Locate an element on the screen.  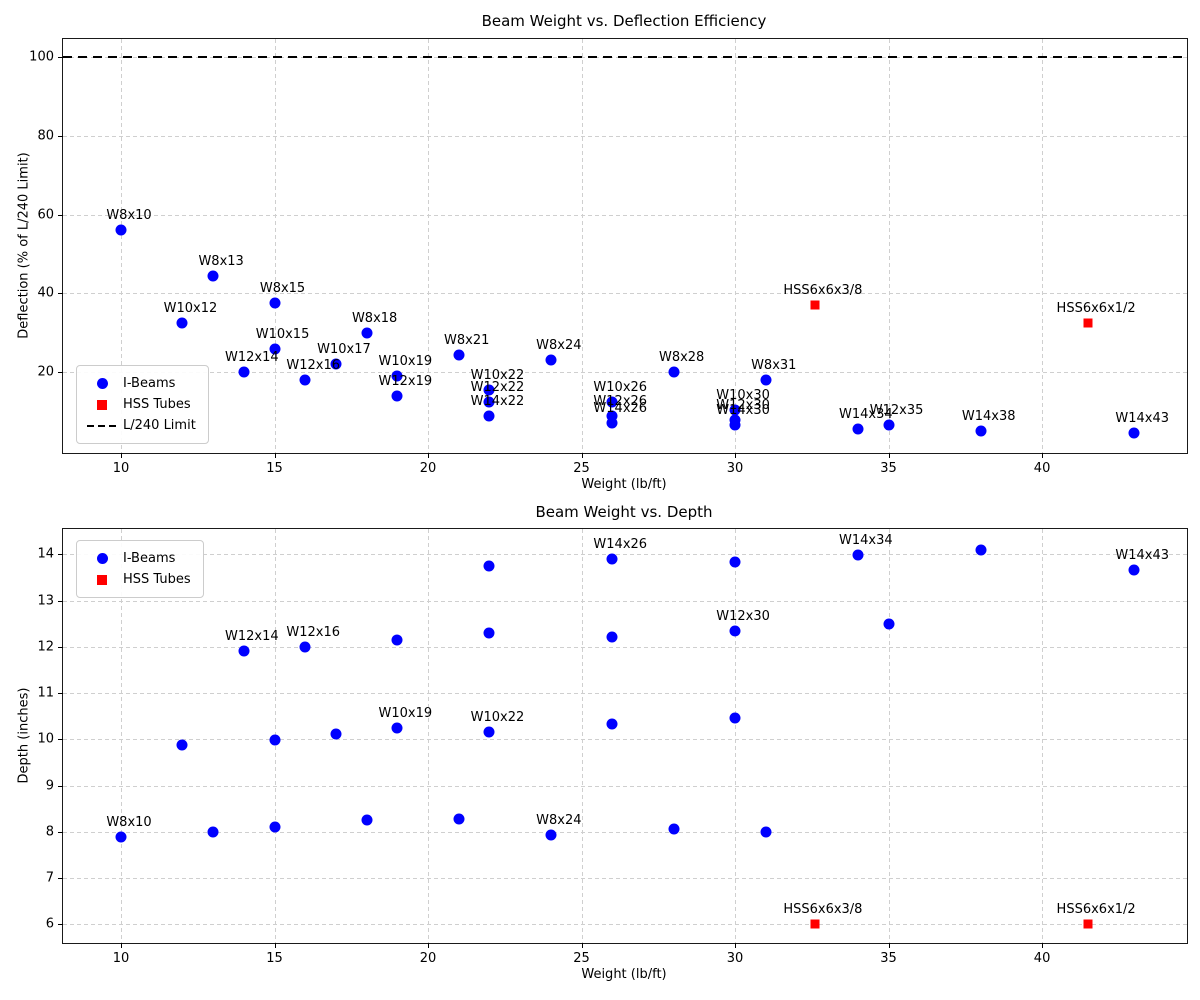
data-point-W8x13 is located at coordinates (213, 832).